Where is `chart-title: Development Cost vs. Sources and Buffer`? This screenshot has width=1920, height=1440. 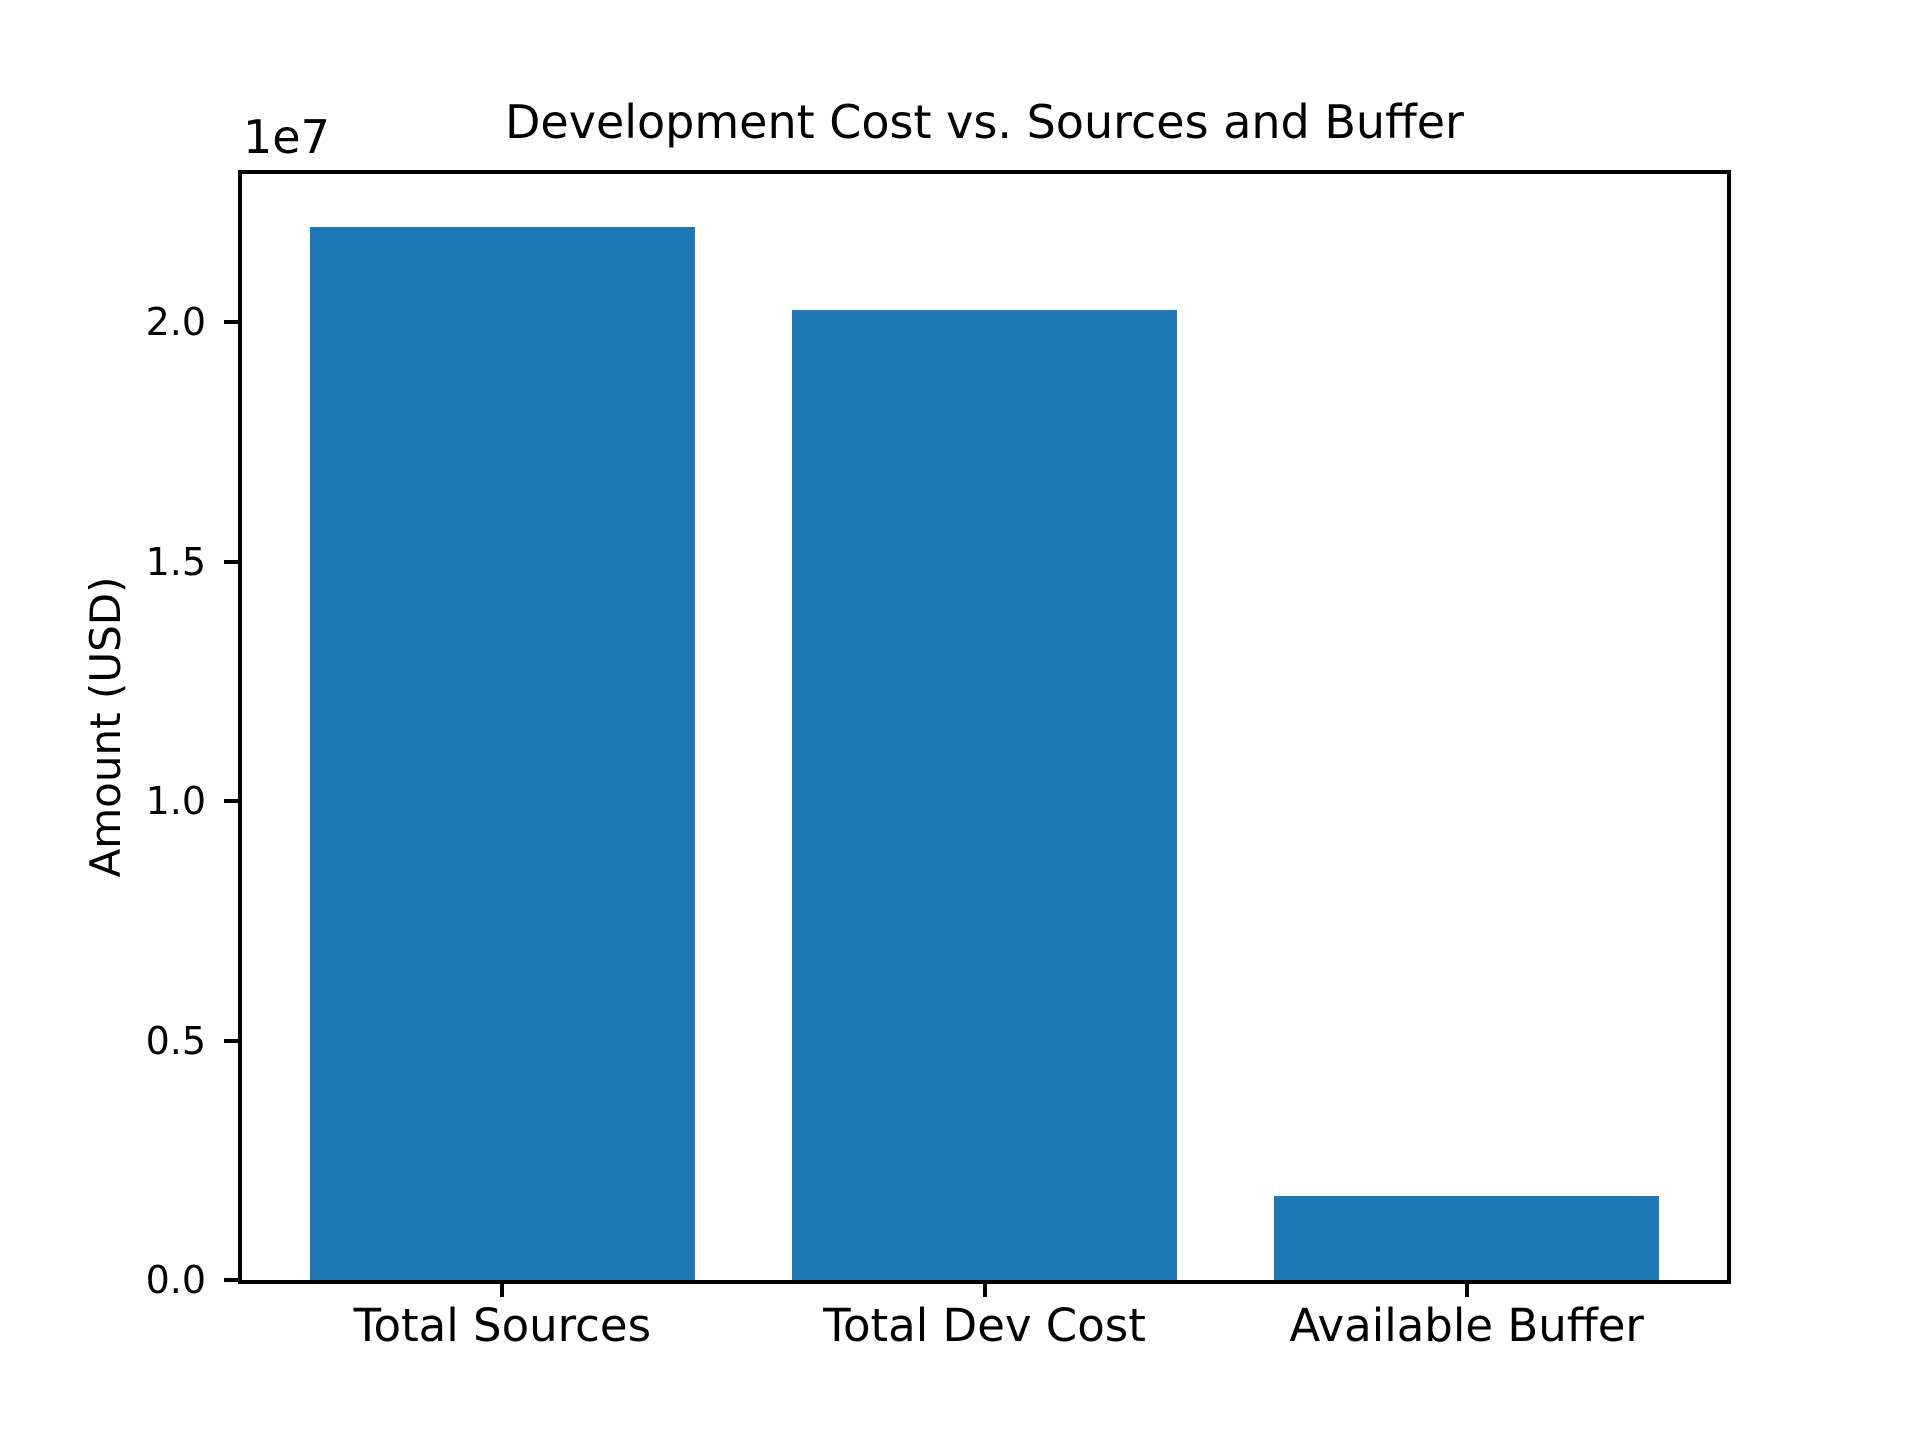 chart-title: Development Cost vs. Sources and Buffer is located at coordinates (984, 122).